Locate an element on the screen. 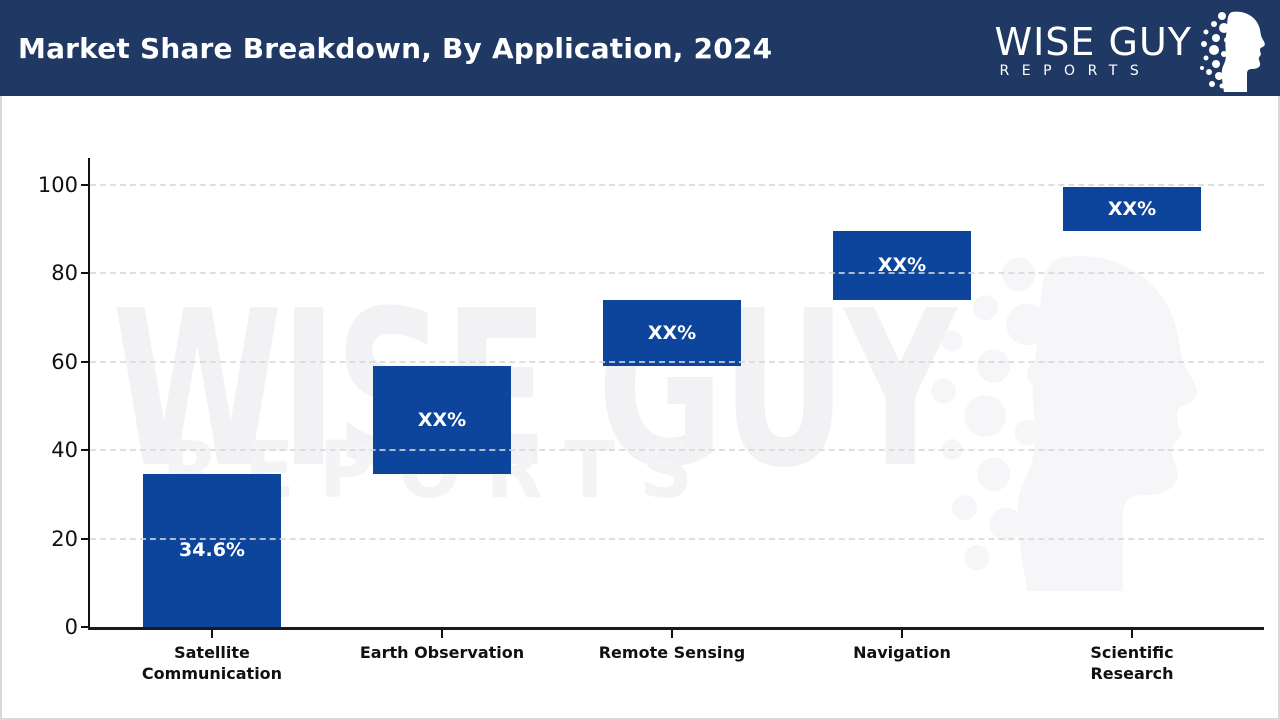  bar-value-label: 34.6% is located at coordinates (212, 550).